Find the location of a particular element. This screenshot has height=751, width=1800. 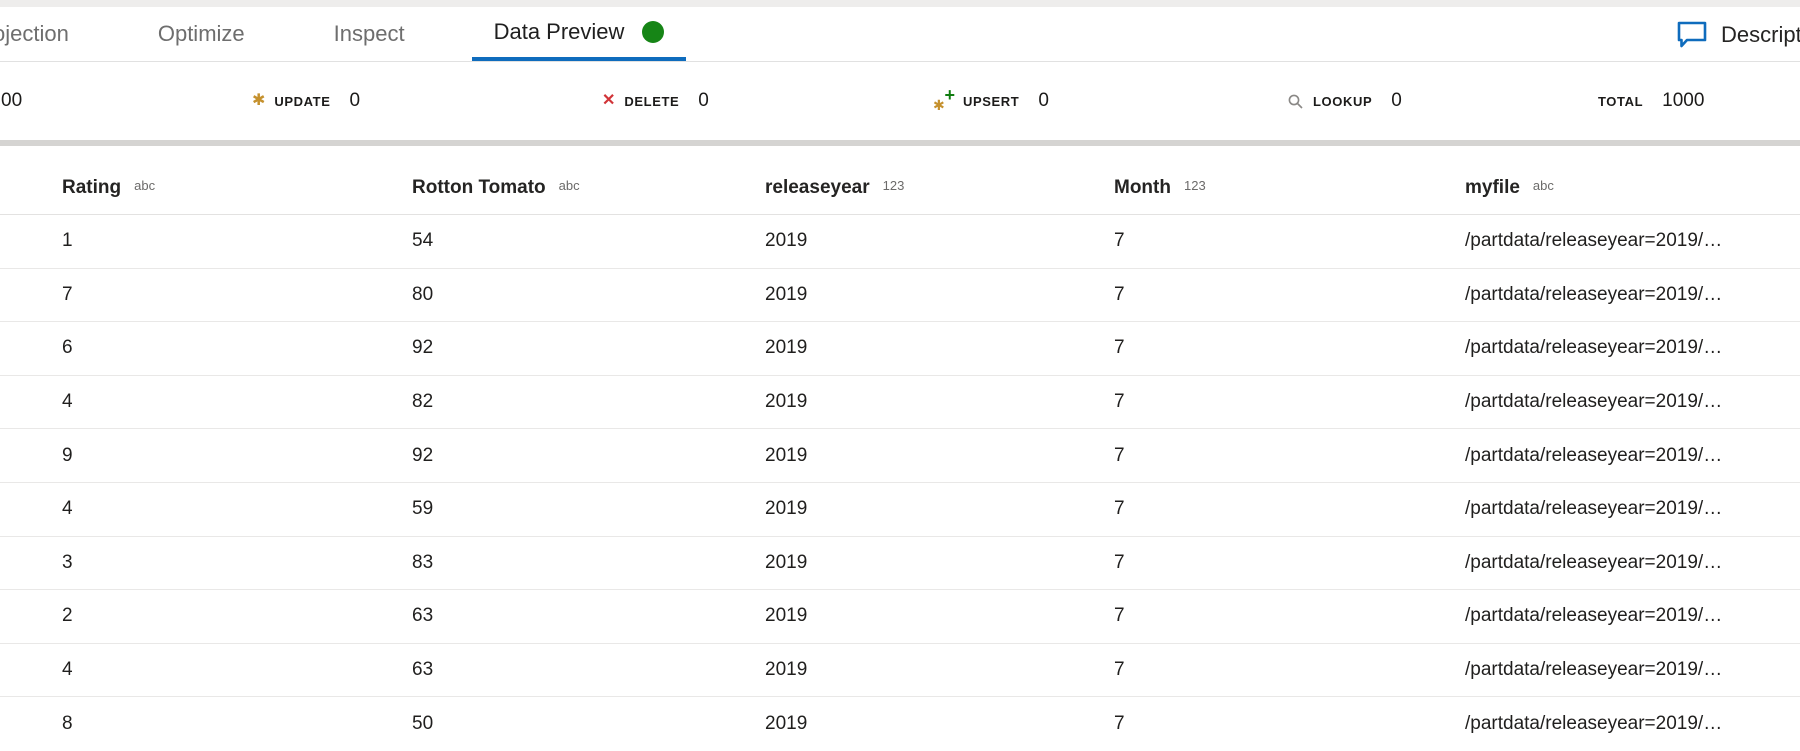

stat-label: LOOKUP is located at coordinates (1343, 101).